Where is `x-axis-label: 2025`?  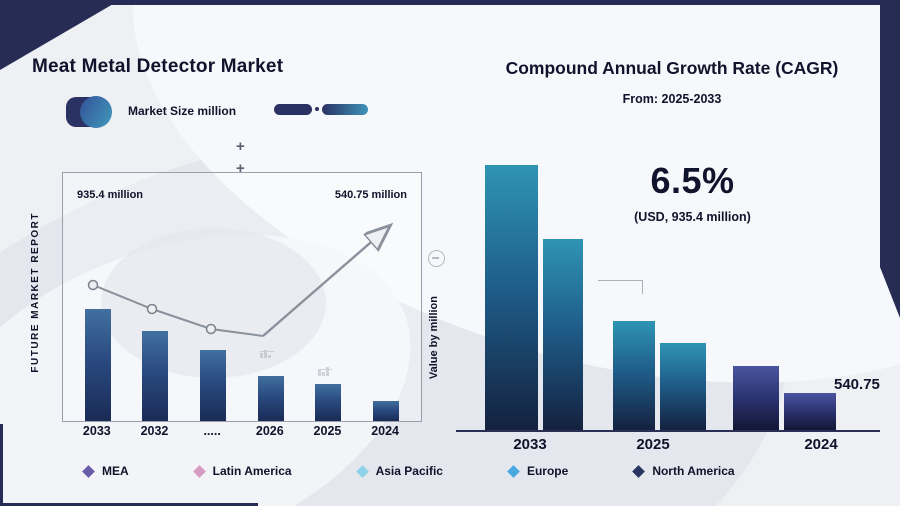
x-axis-label: 2025 is located at coordinates (327, 431).